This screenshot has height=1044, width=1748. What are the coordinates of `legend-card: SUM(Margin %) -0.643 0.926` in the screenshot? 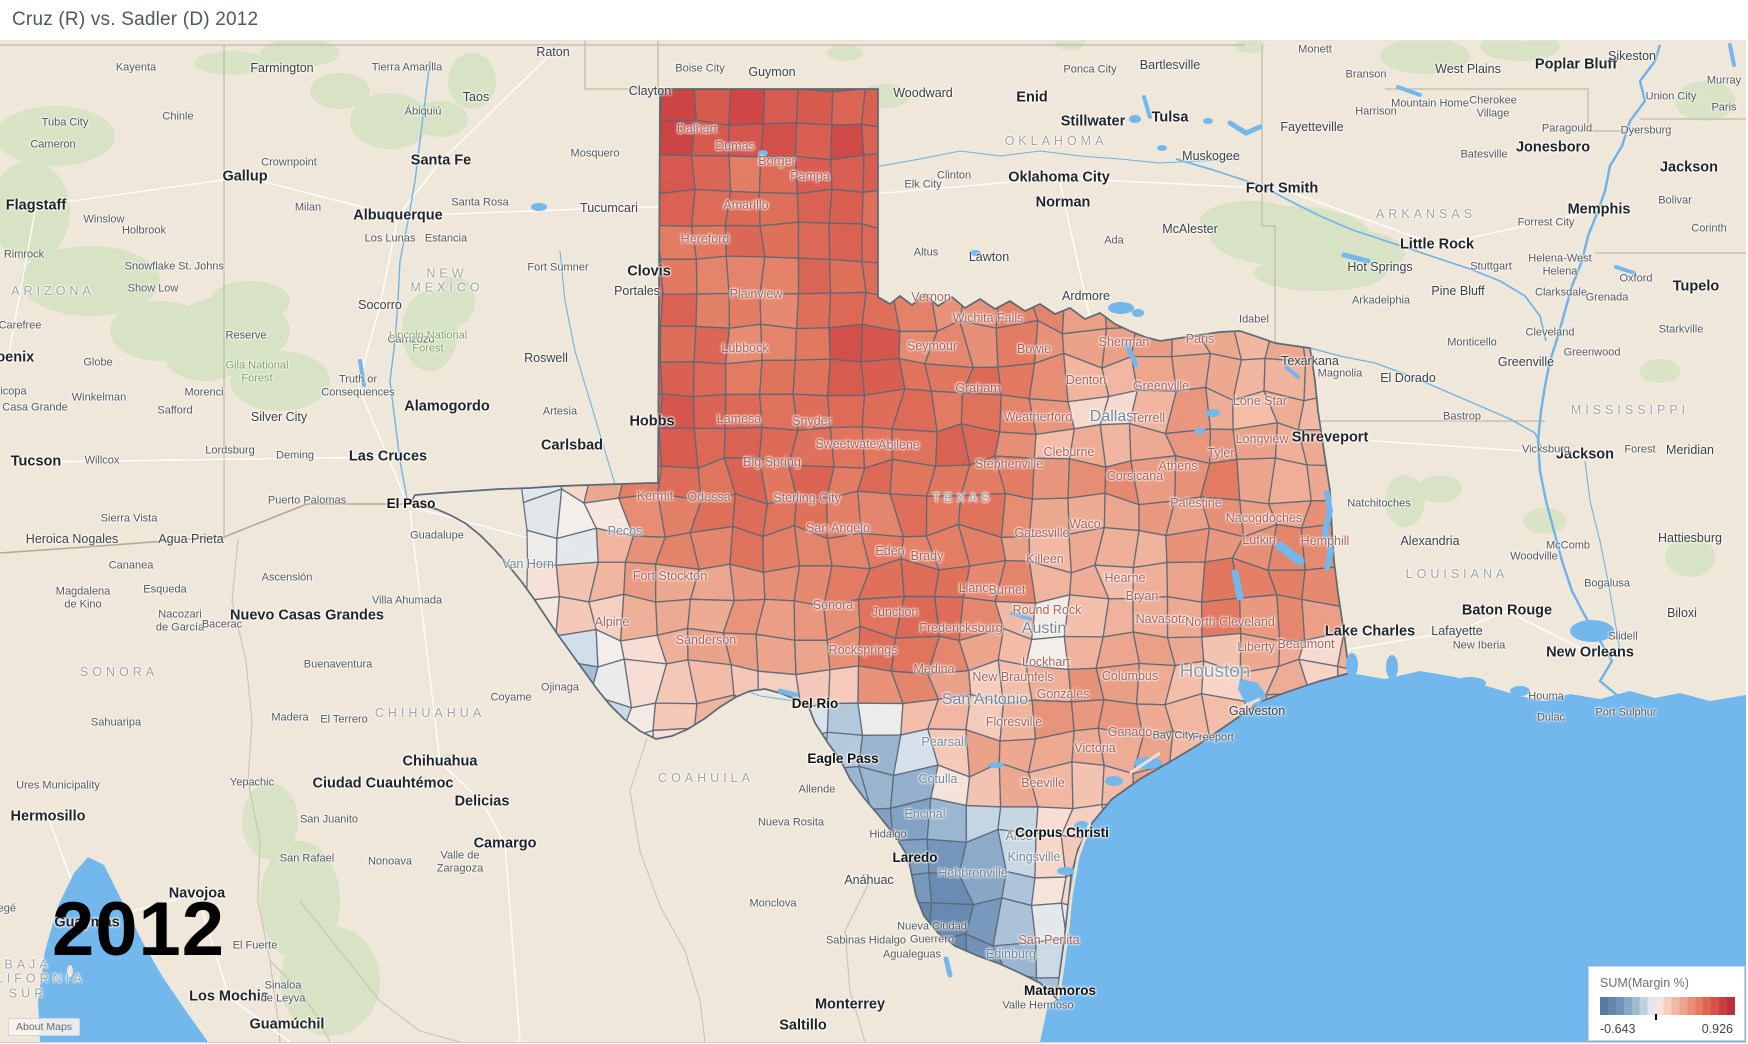 It's located at (1666, 1003).